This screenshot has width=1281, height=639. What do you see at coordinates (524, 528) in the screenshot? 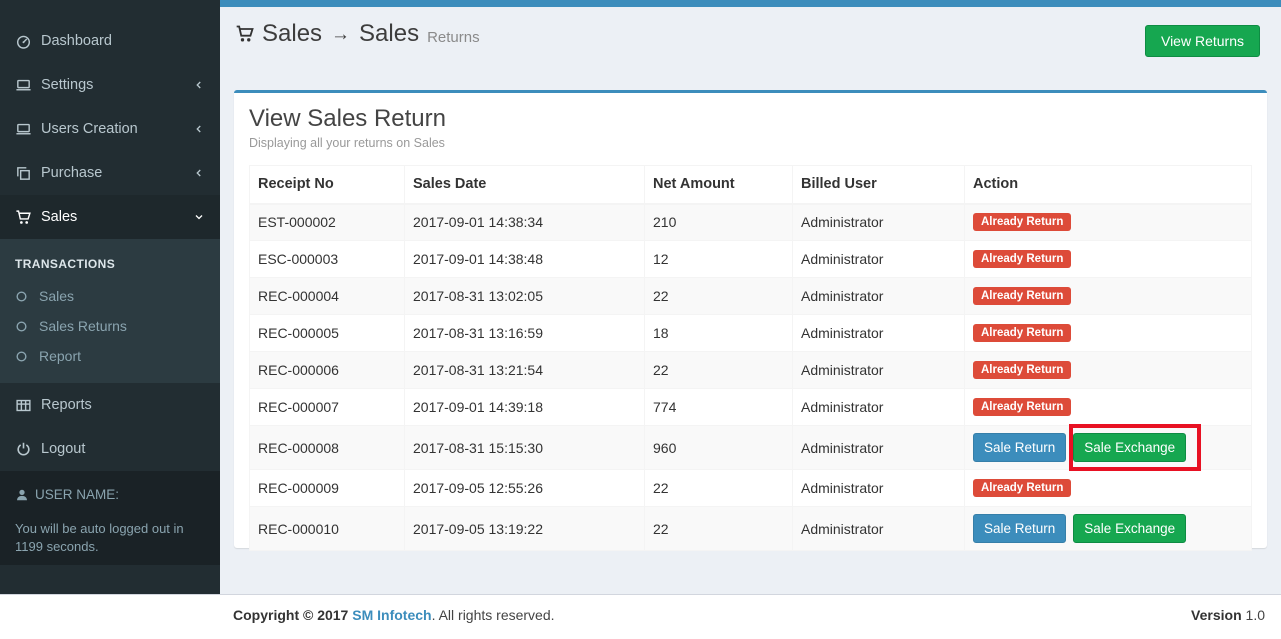
I see `sales-date-cell: 2017-09-05 13:19:22` at bounding box center [524, 528].